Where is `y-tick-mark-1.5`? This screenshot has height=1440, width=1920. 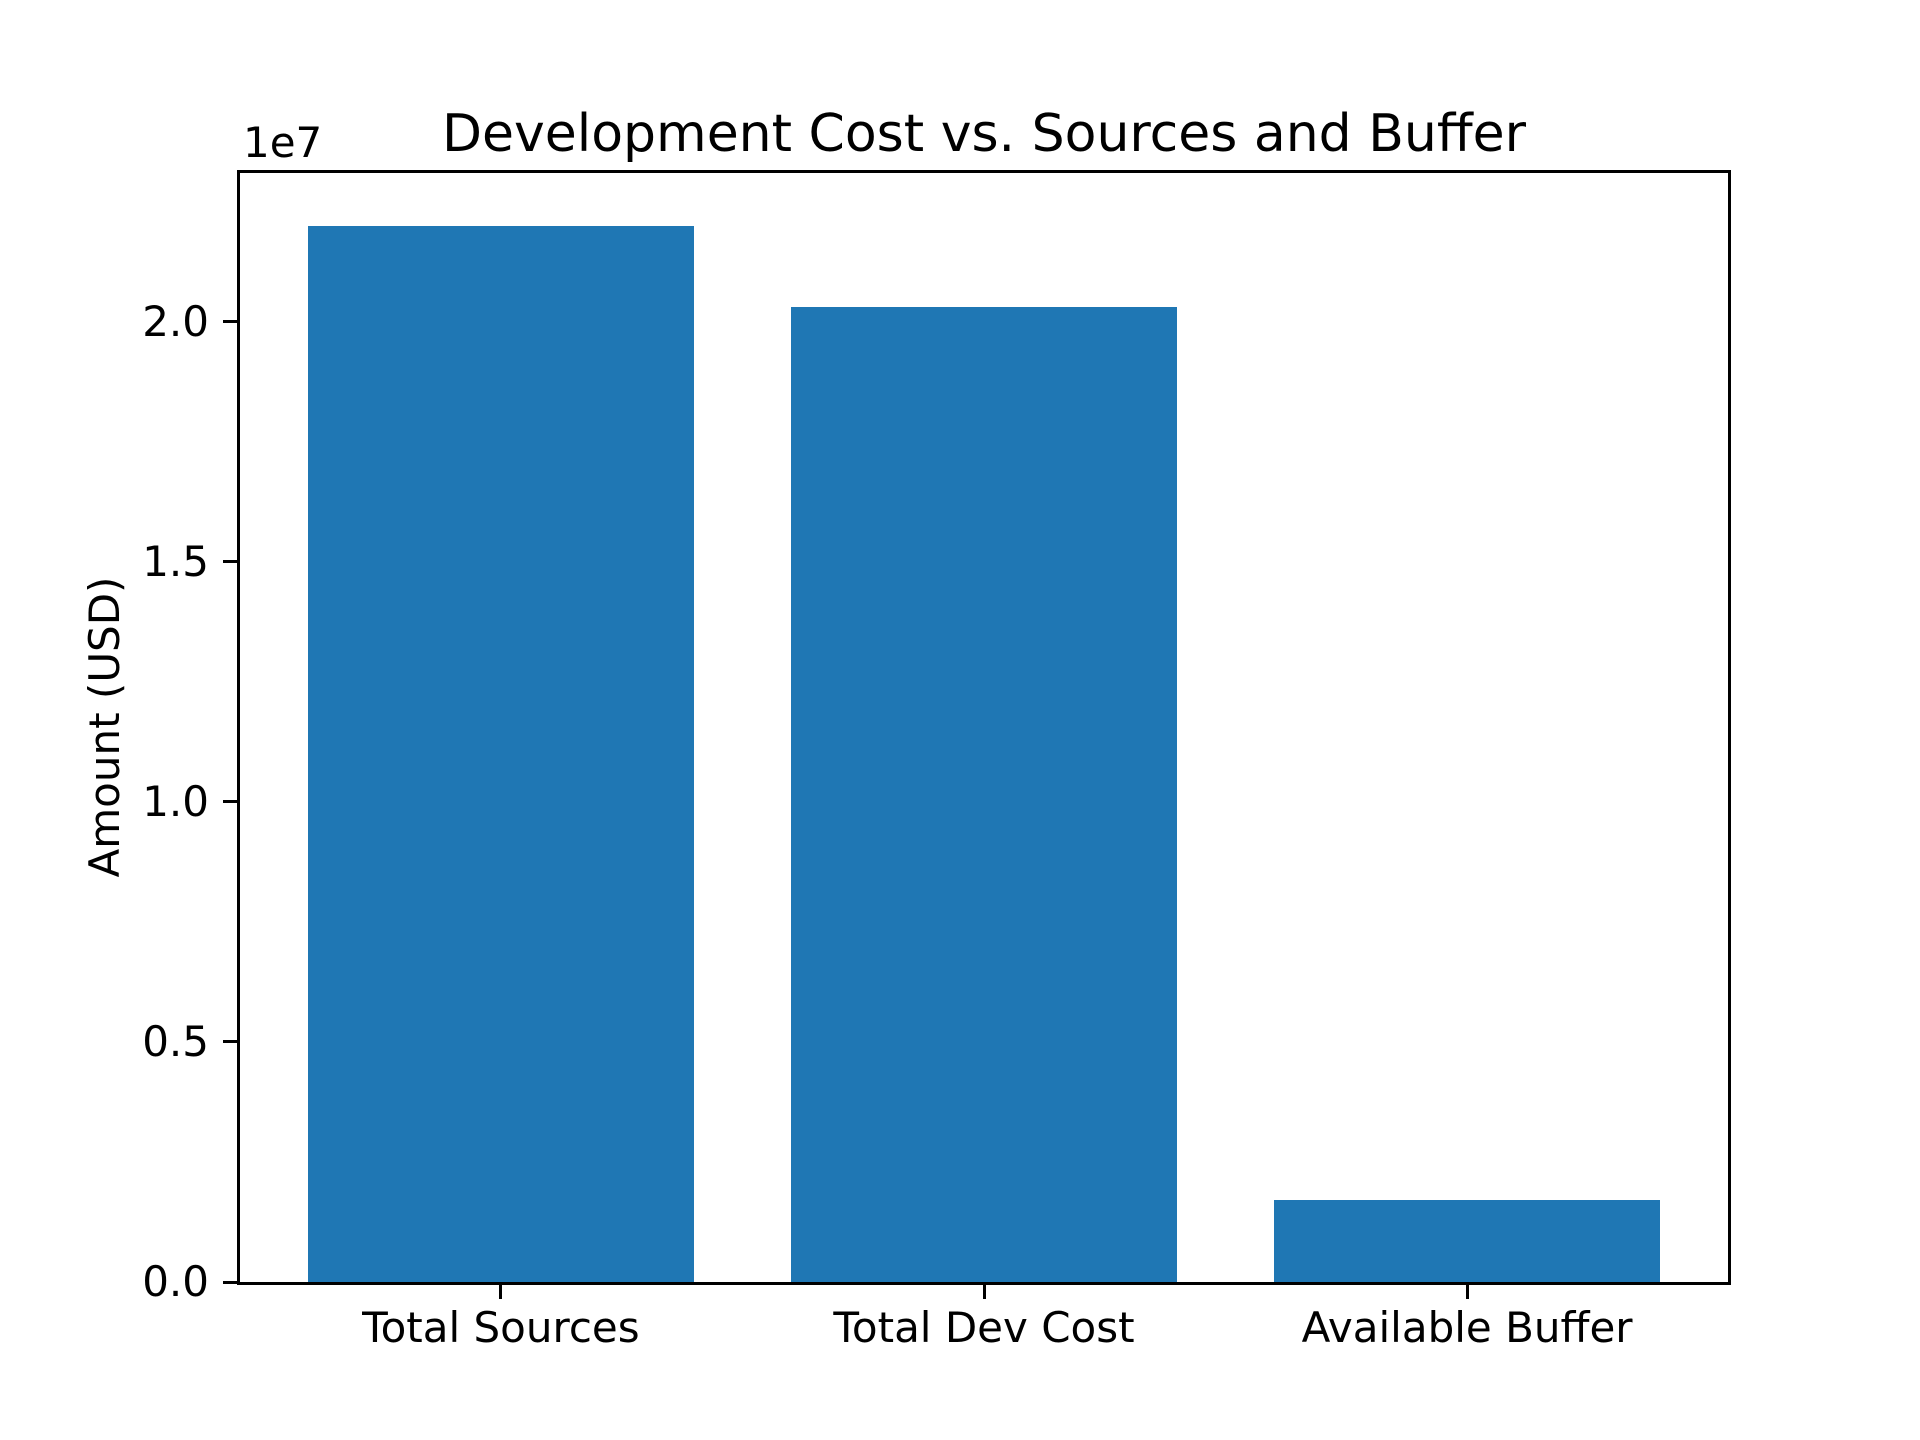
y-tick-mark-1.5 is located at coordinates (230, 562).